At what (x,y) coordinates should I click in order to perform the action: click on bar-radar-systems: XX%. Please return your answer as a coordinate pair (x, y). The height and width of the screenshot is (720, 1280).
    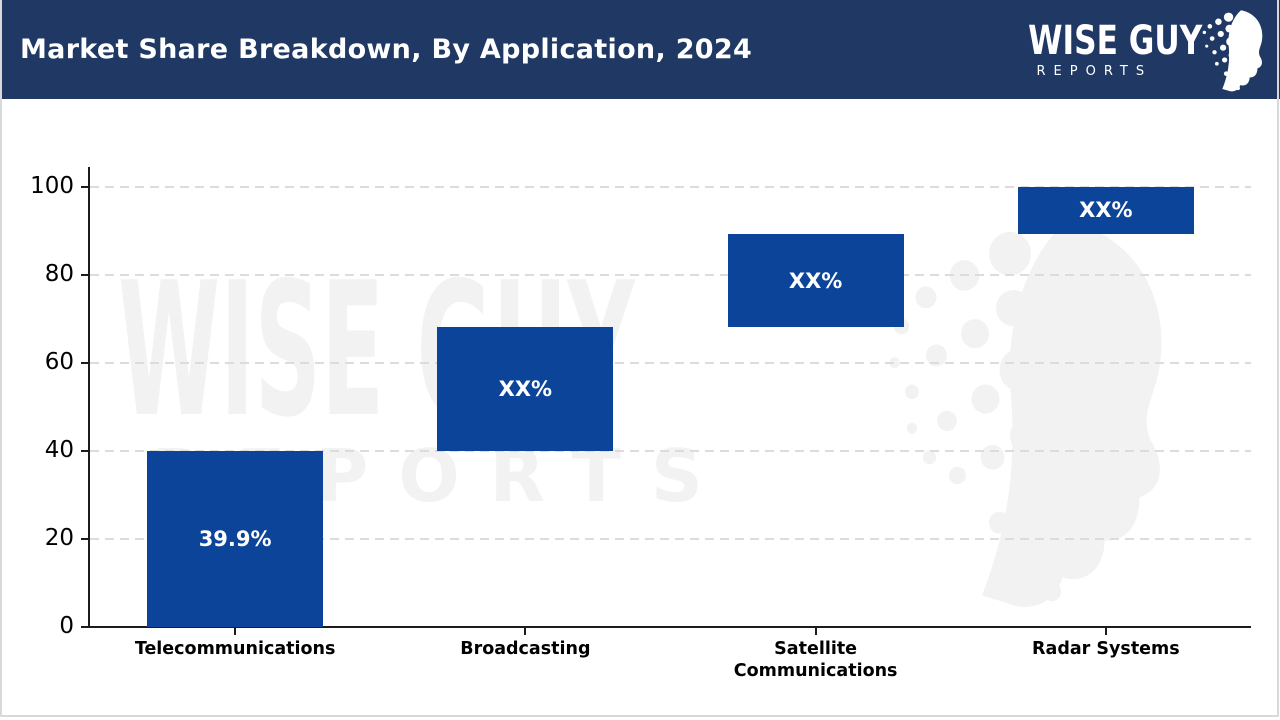
    Looking at the image, I should click on (1105, 210).